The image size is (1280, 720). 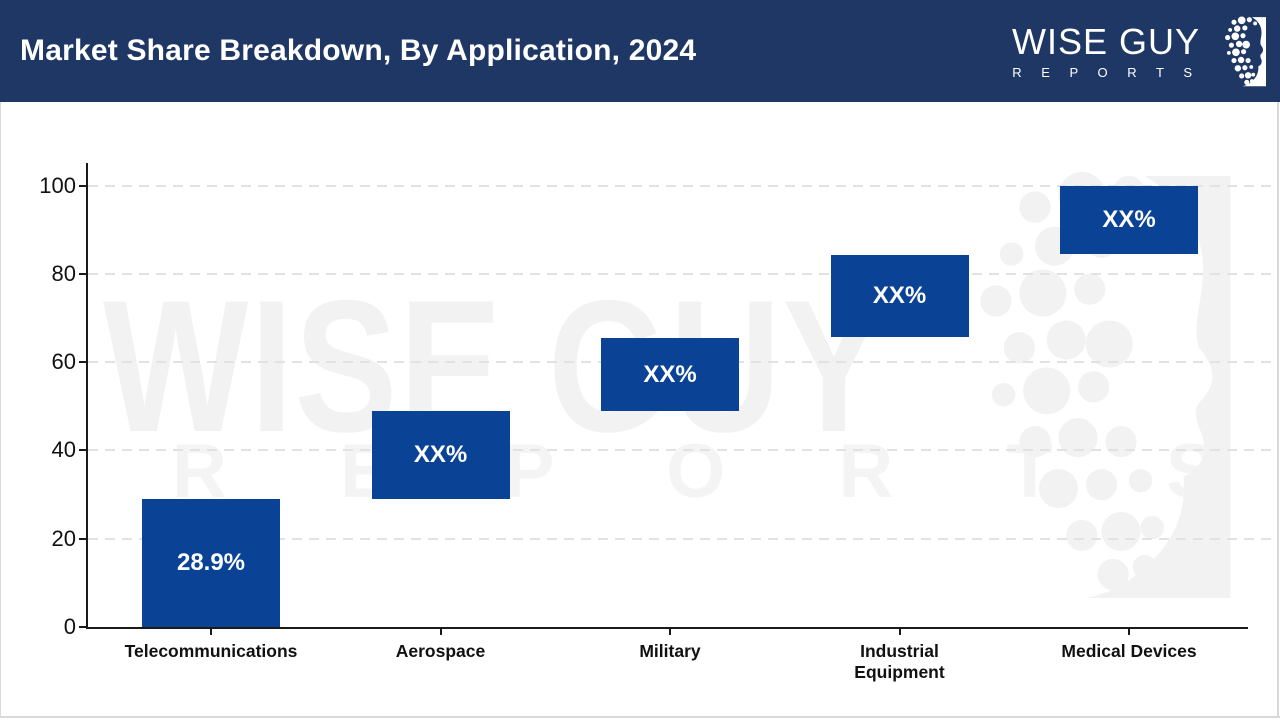 What do you see at coordinates (63, 273) in the screenshot?
I see `y-tick-label: 80` at bounding box center [63, 273].